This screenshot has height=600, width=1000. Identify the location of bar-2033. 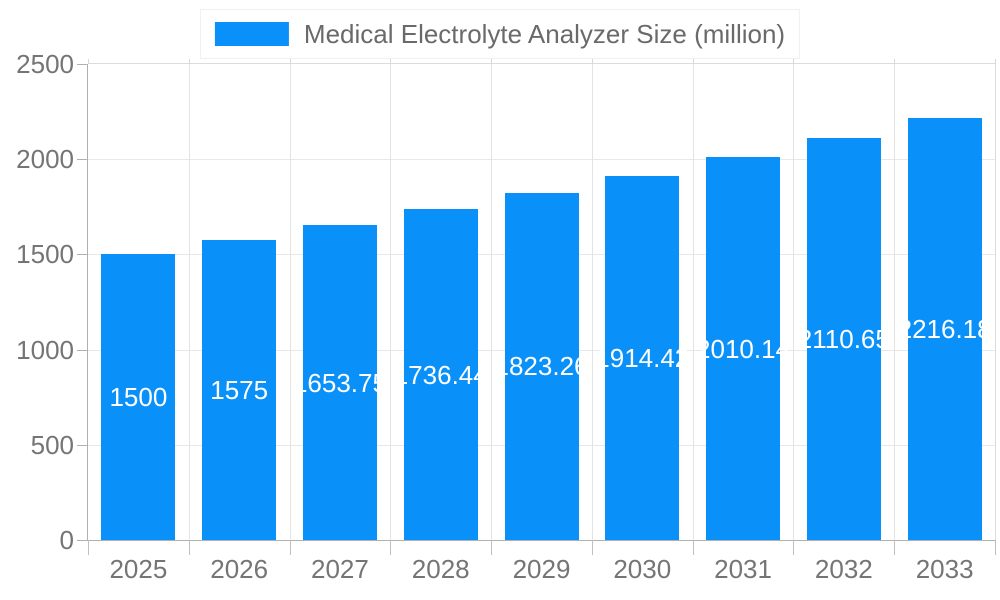
(944, 329).